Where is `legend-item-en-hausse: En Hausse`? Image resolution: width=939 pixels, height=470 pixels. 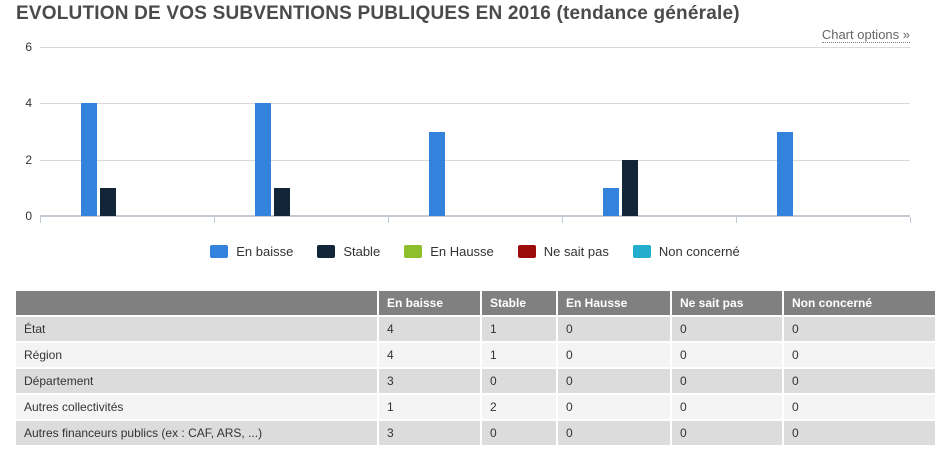 legend-item-en-hausse: En Hausse is located at coordinates (449, 251).